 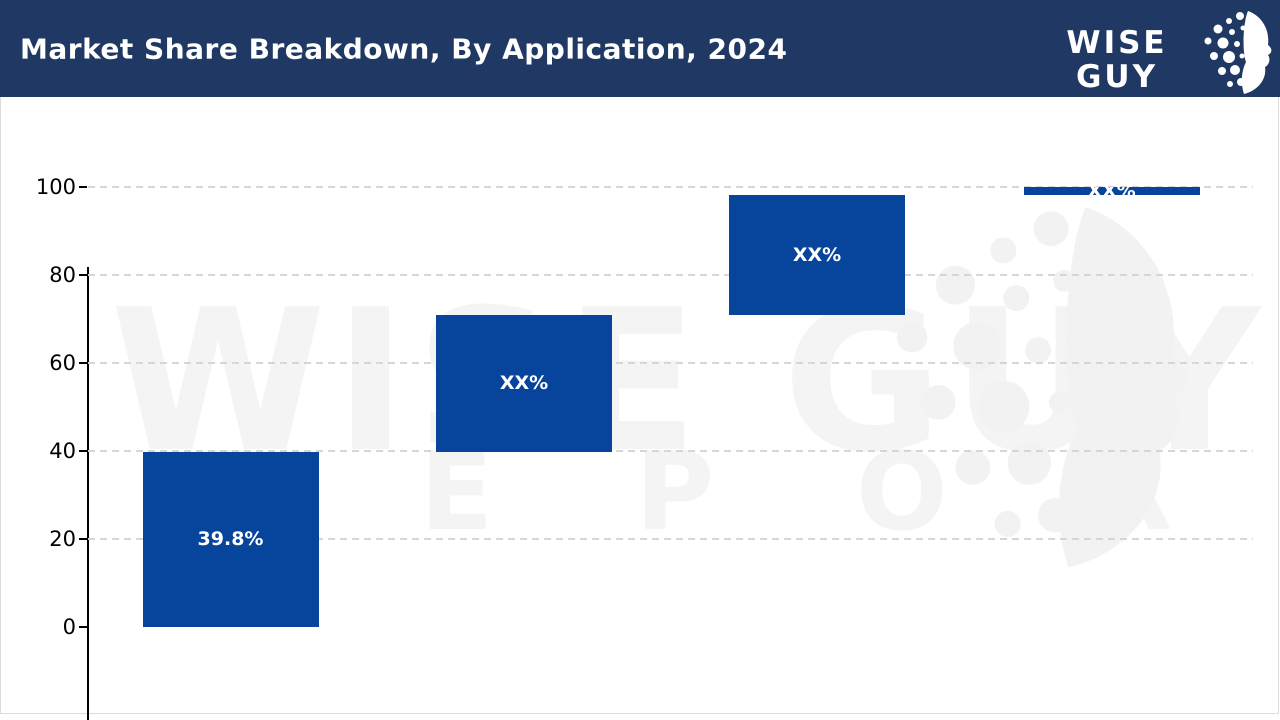 I want to click on y-axis-line, so click(x=88, y=493).